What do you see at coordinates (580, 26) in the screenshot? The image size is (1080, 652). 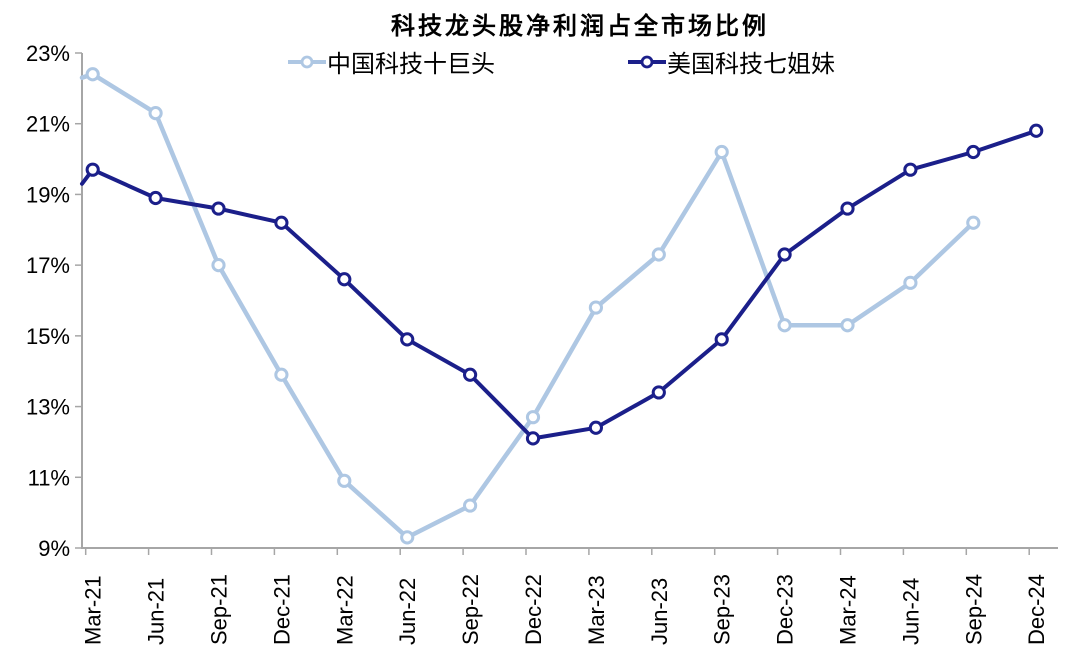 I see `chart-title: 科技龙头股净利润占全市场比例` at bounding box center [580, 26].